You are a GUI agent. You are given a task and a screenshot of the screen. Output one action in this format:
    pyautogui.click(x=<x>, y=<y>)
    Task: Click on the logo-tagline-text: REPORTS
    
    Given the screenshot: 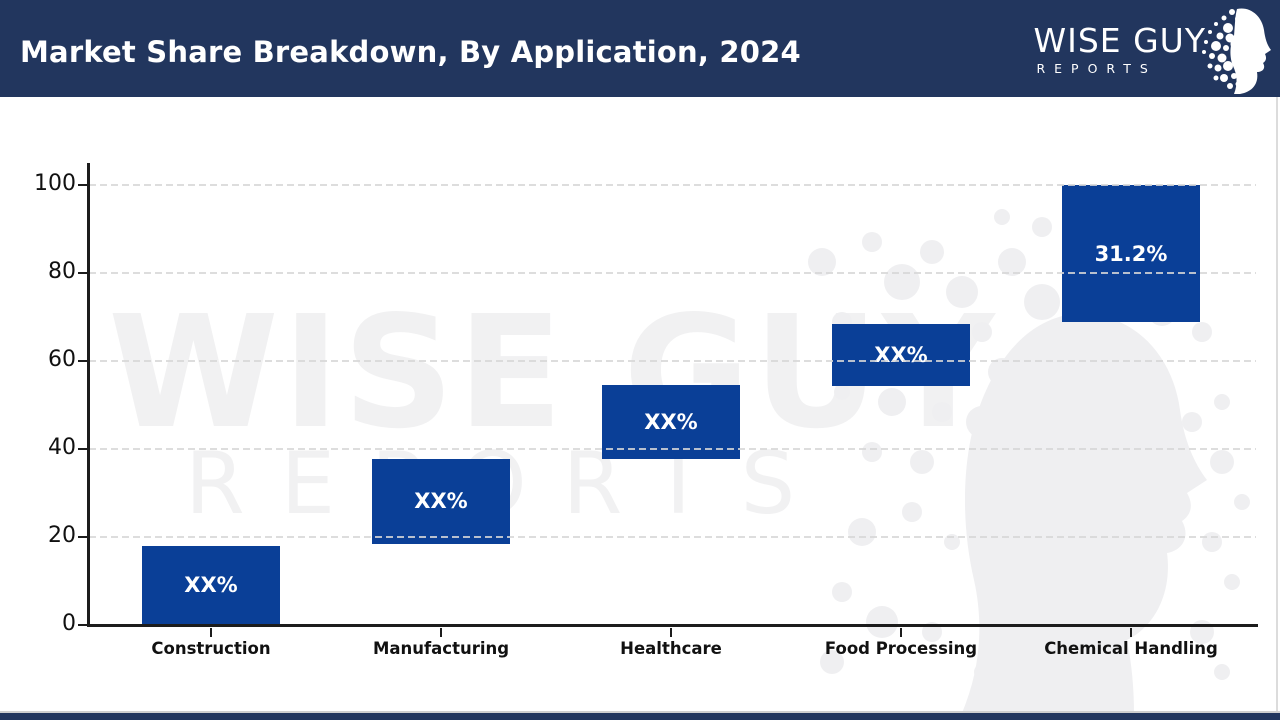 What is the action you would take?
    pyautogui.click(x=1096, y=68)
    